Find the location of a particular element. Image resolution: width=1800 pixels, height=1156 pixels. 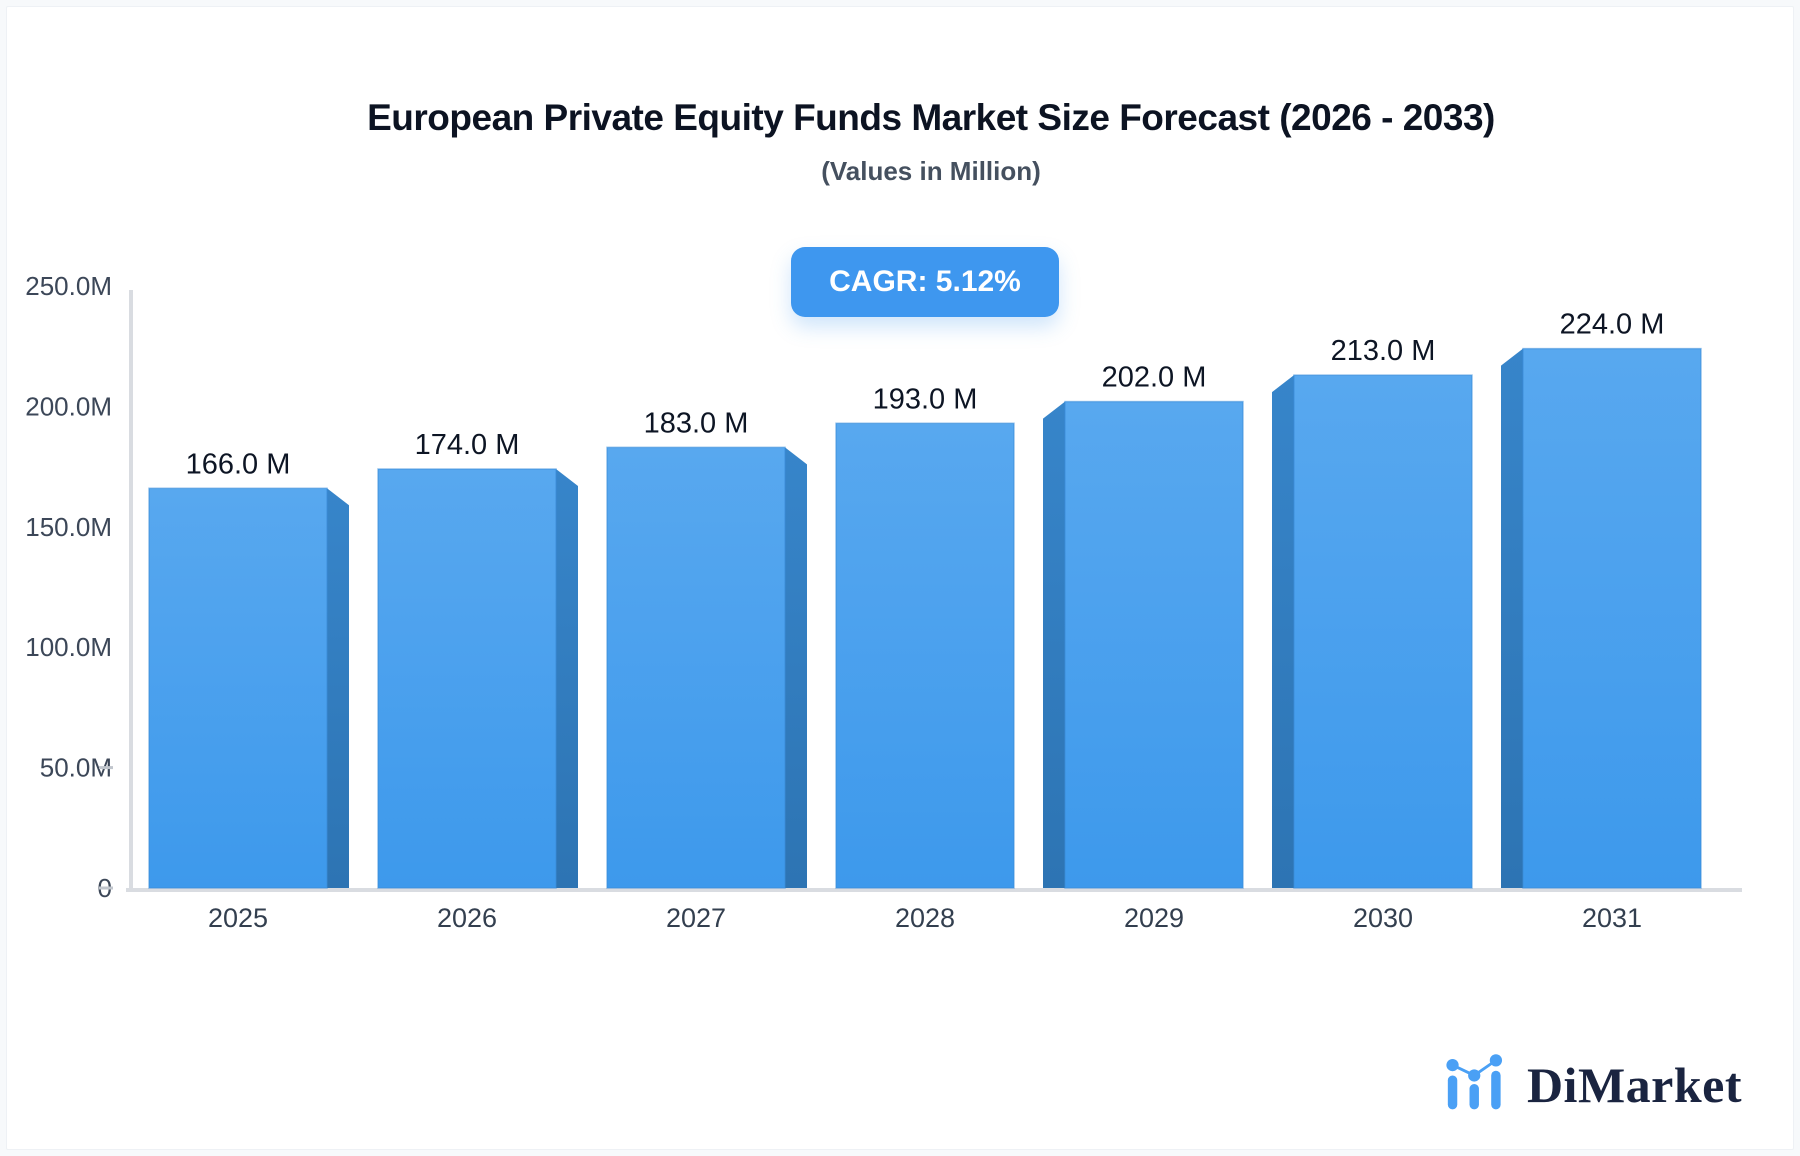

y-tick-label: 200.0M is located at coordinates (68, 406).